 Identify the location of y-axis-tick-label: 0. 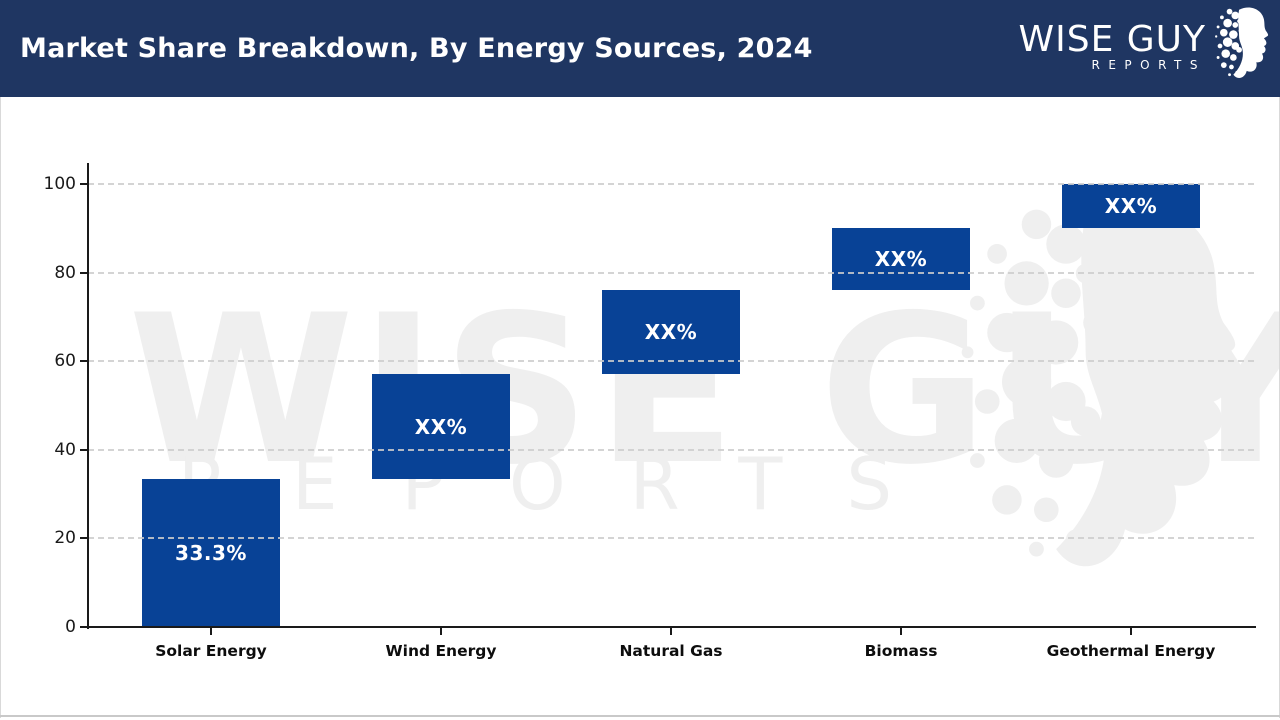
(70, 626).